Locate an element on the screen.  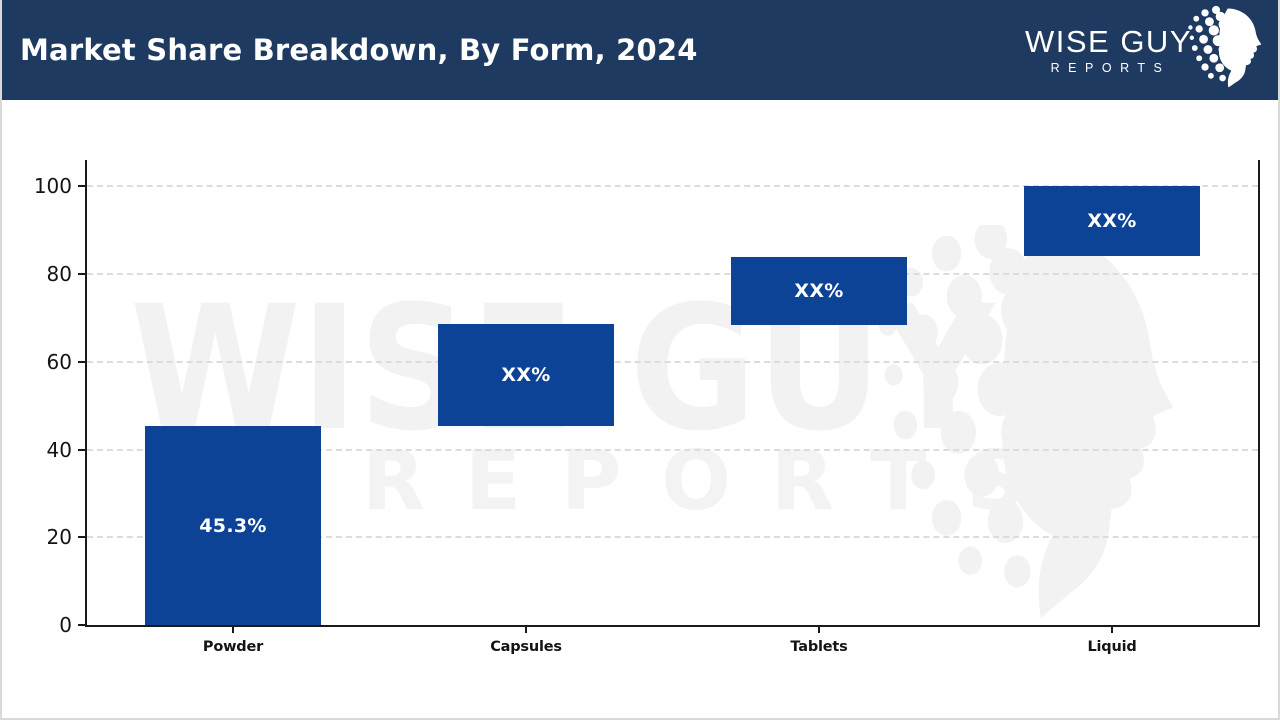
wiseguy-logo: WISE GUY REPORTS is located at coordinates (1146, 50).